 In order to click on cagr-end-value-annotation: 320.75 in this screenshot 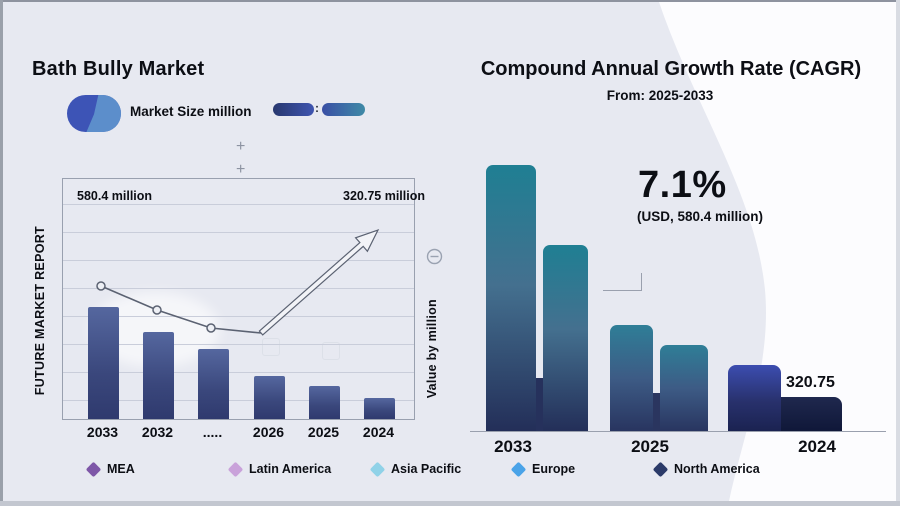, I will do `click(810, 382)`.